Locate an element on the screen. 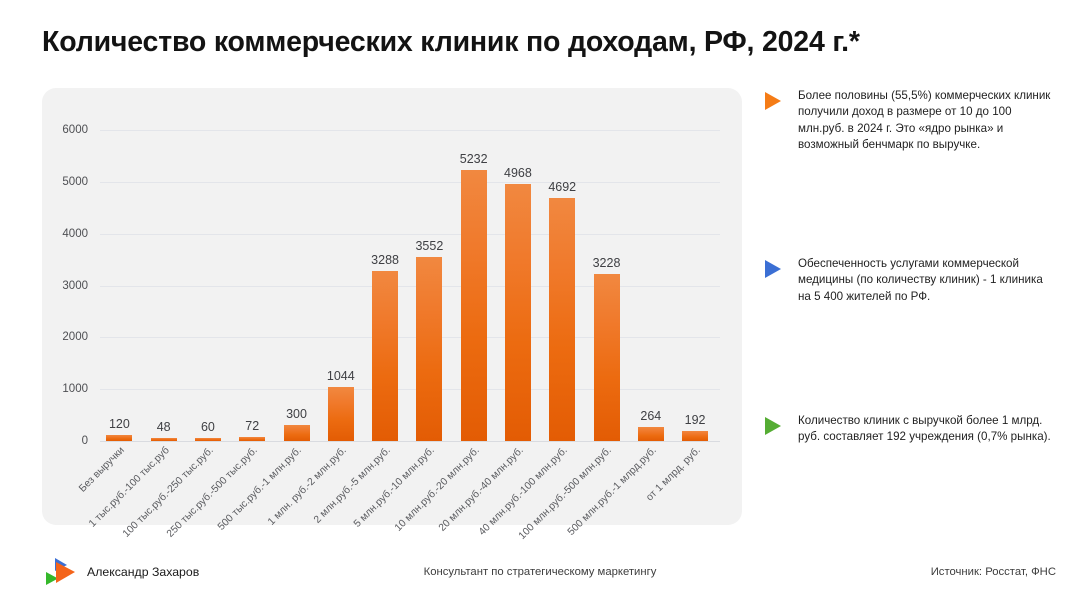 This screenshot has width=1080, height=608. bar-group: 60 is located at coordinates (208, 285).